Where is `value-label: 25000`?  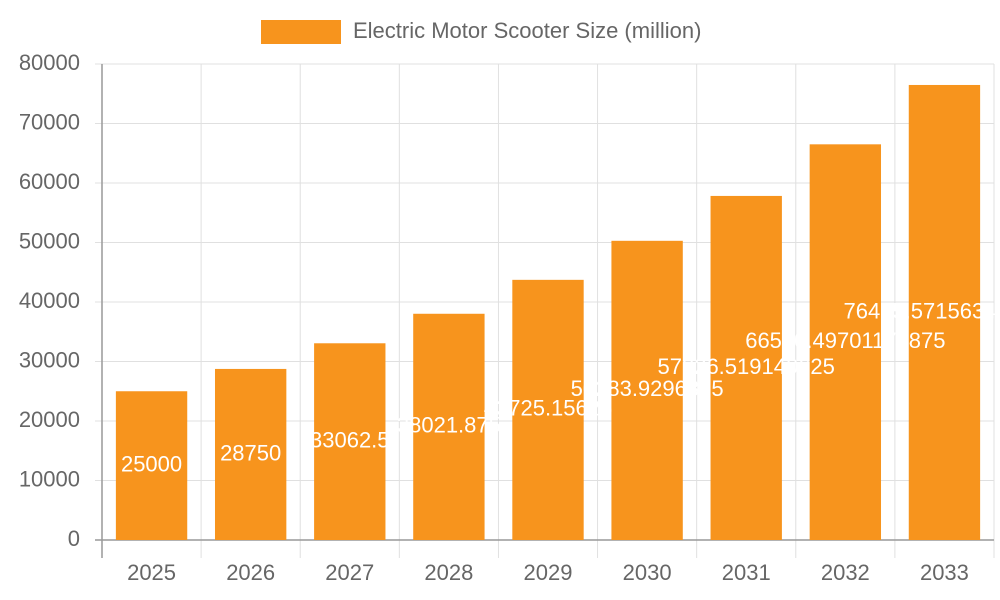 value-label: 25000 is located at coordinates (151, 463).